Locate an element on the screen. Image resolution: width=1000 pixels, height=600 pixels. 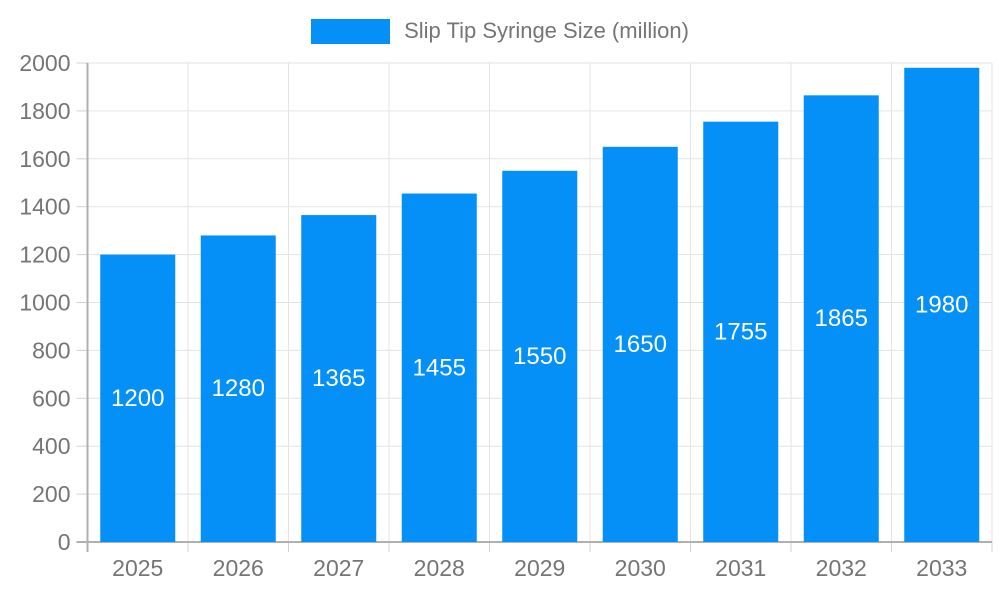
bar-2032 is located at coordinates (841, 319).